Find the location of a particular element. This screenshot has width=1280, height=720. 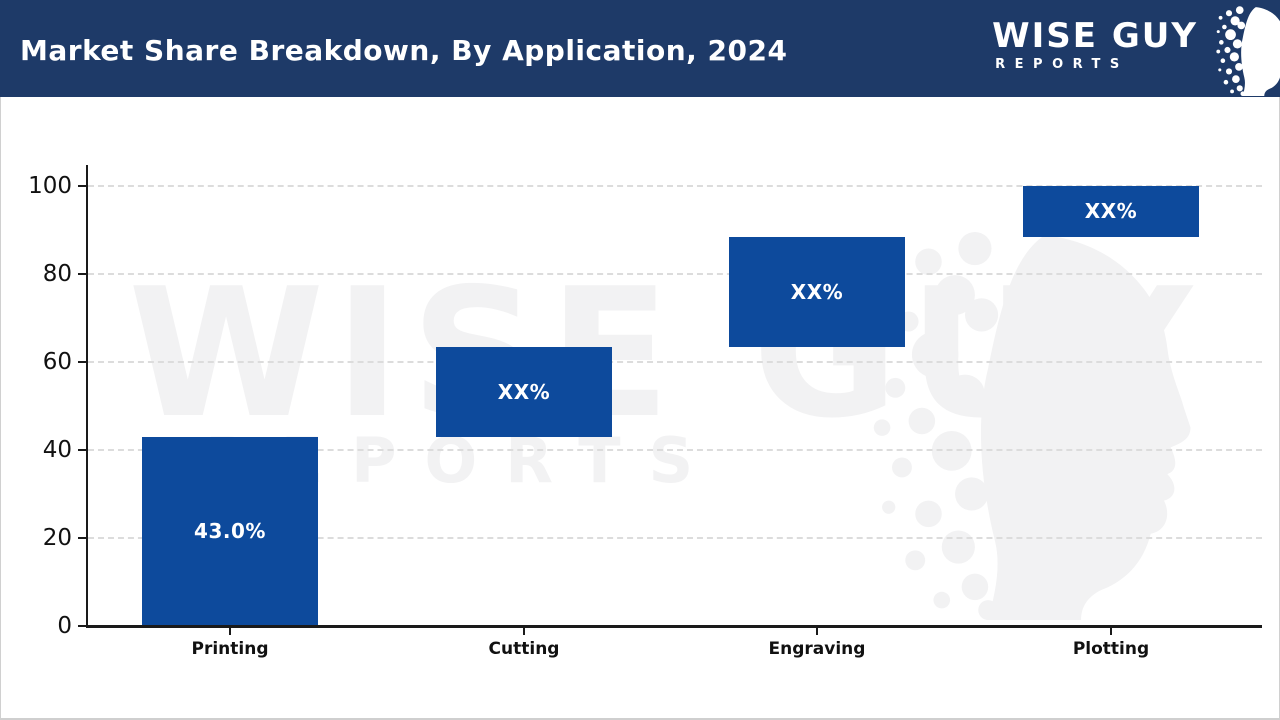

bar-value-label: 43.0% is located at coordinates (230, 531).